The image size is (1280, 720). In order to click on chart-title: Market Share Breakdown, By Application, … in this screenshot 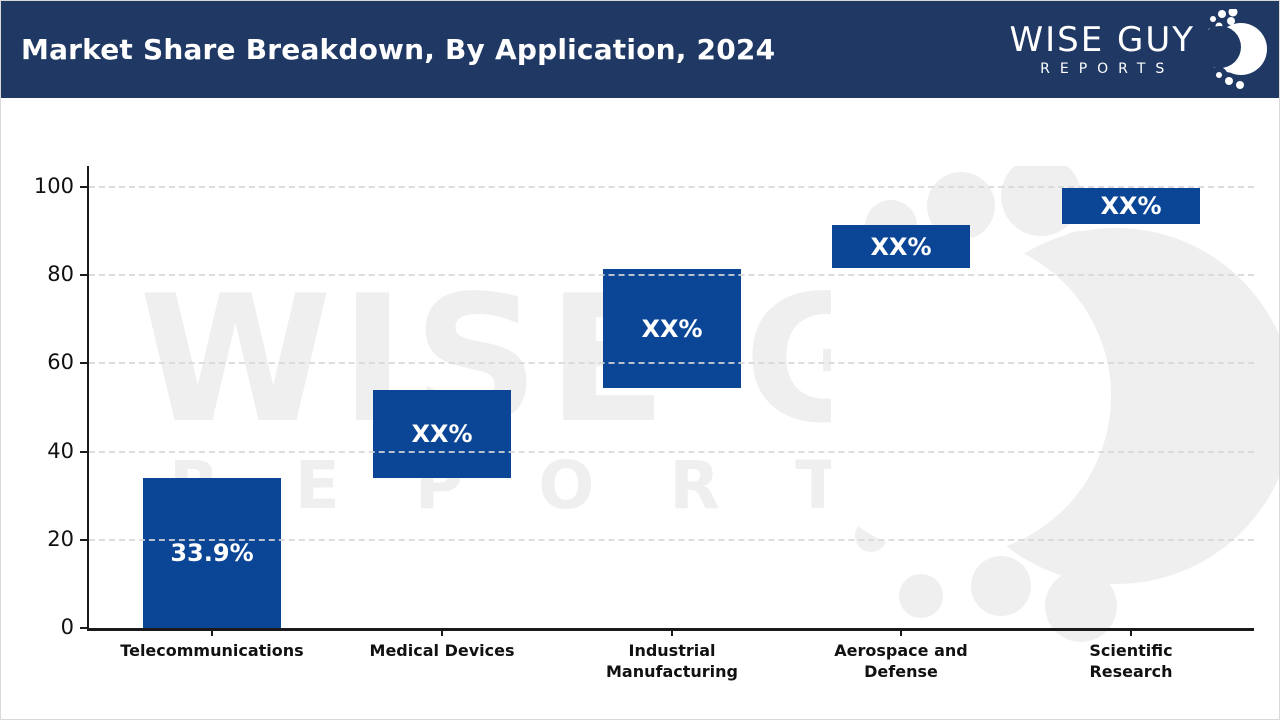, I will do `click(398, 49)`.